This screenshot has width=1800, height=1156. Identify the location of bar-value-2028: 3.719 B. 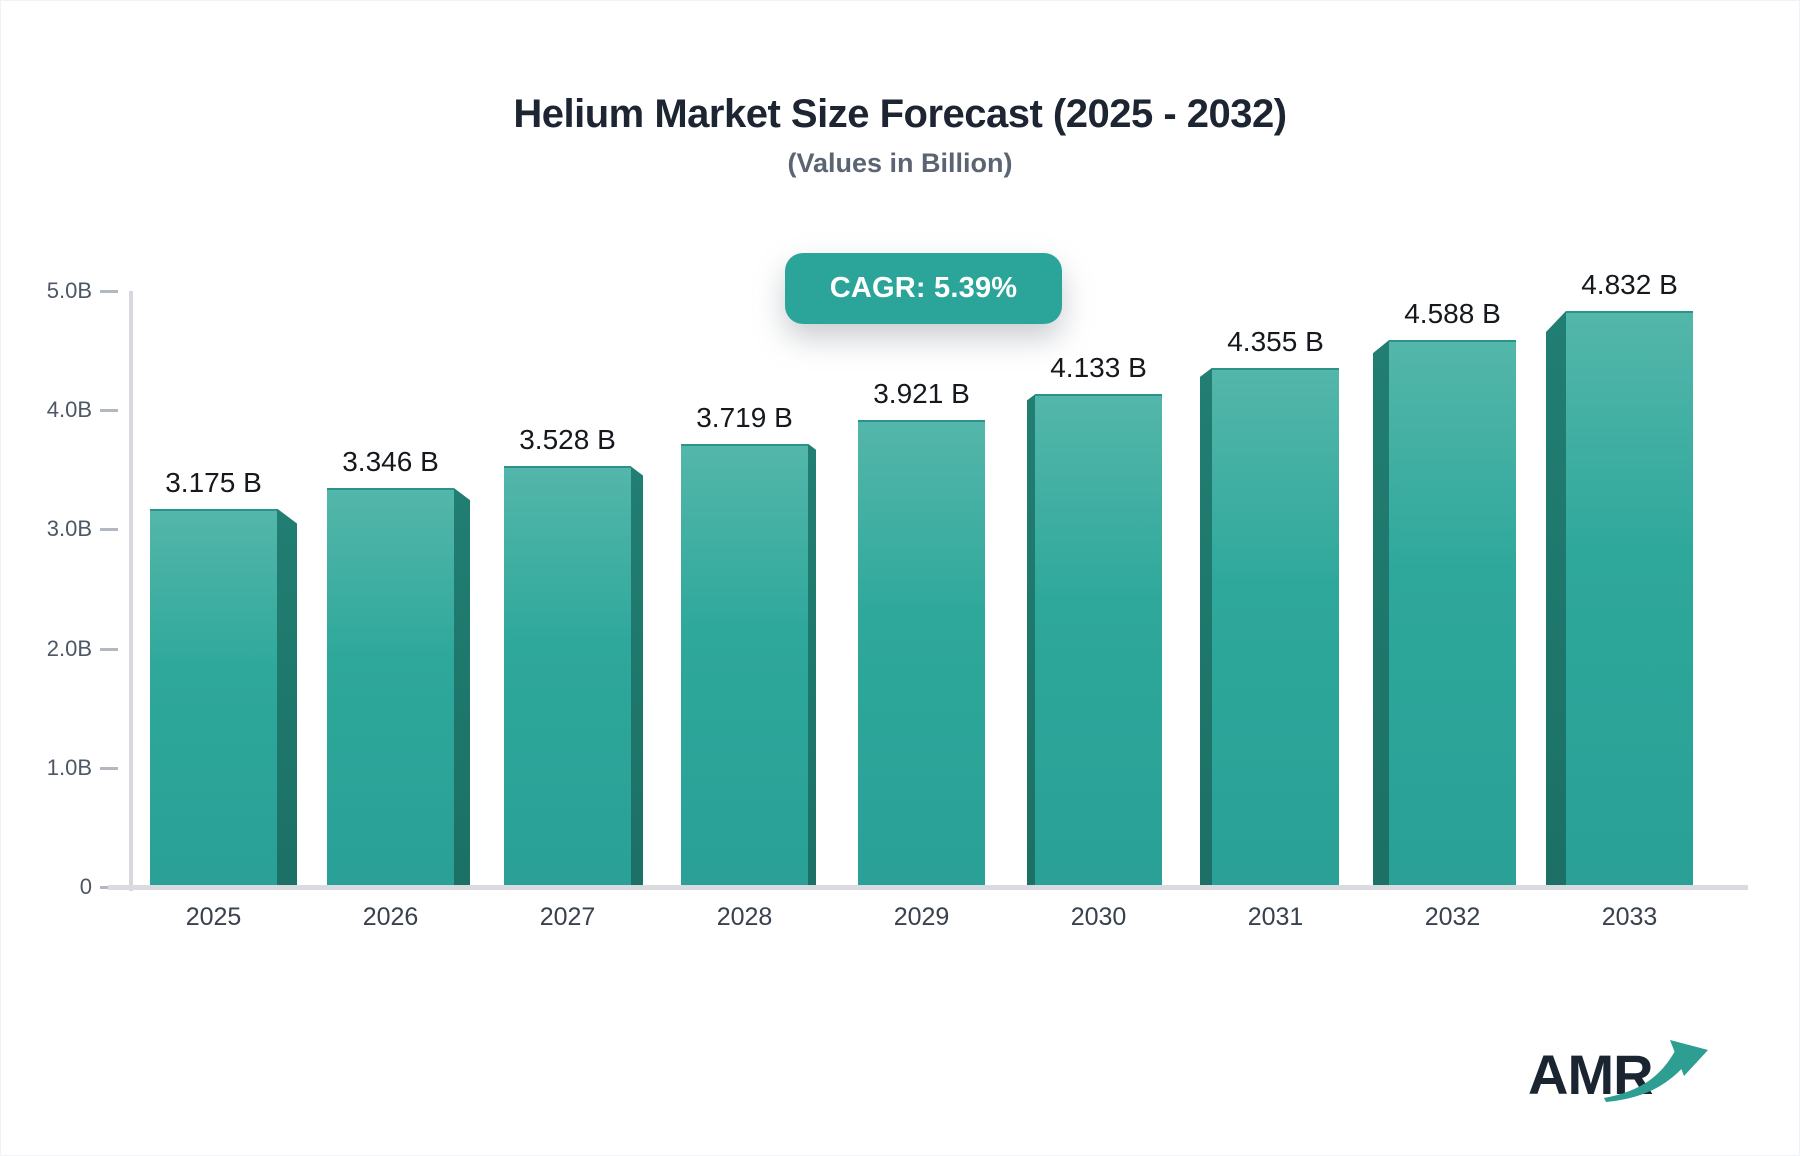
(744, 417).